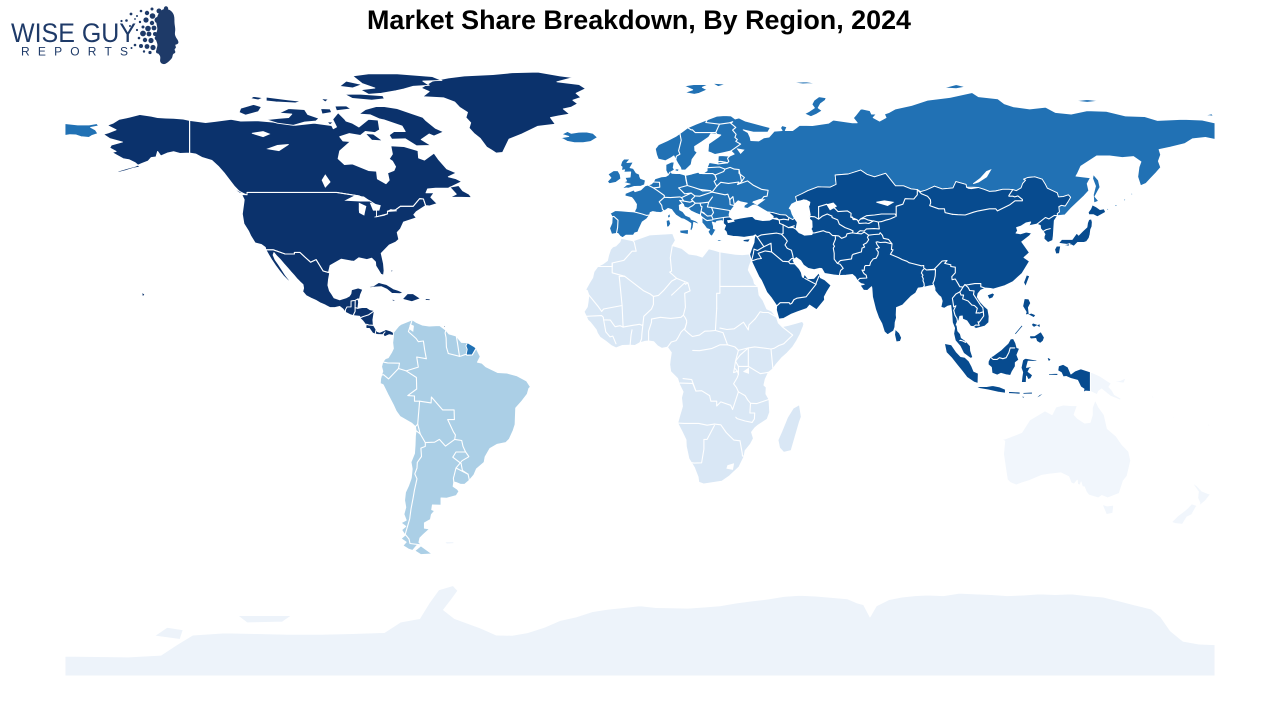 The width and height of the screenshot is (1280, 720). What do you see at coordinates (73, 33) in the screenshot?
I see `svg-text: WISE GUY` at bounding box center [73, 33].